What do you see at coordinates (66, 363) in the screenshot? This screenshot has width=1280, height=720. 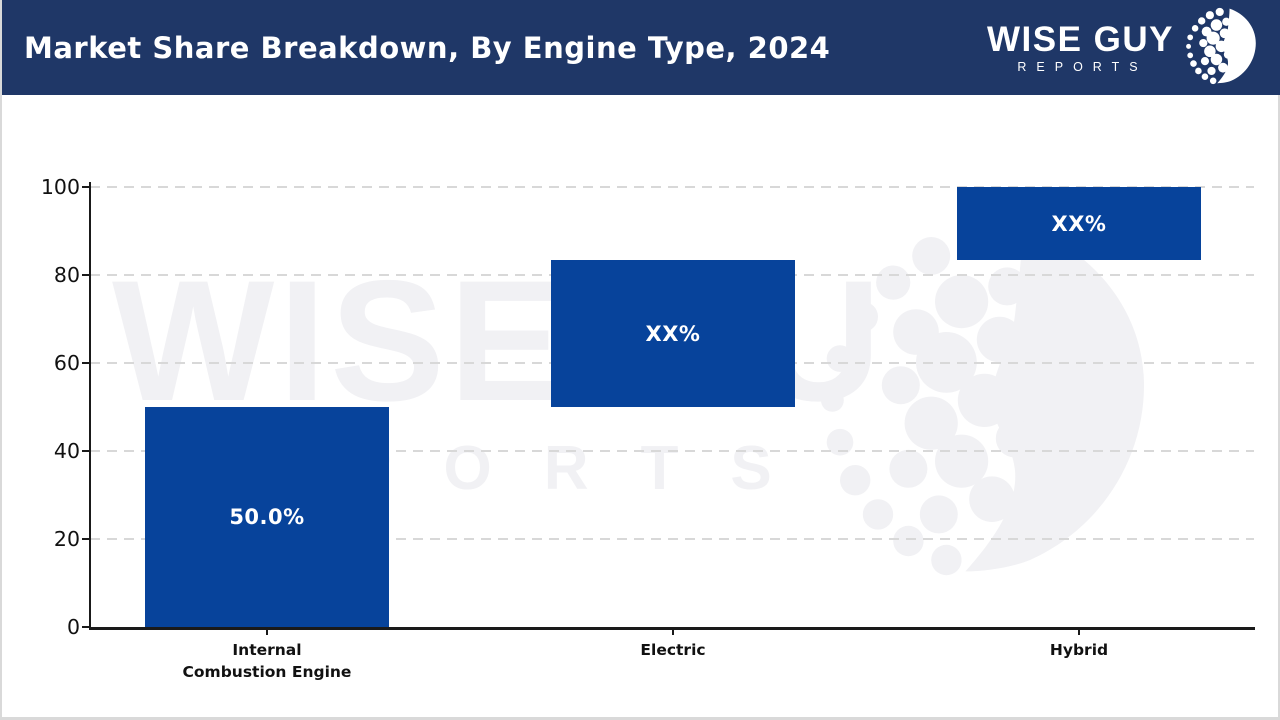 I see `y-tick-label: 60` at bounding box center [66, 363].